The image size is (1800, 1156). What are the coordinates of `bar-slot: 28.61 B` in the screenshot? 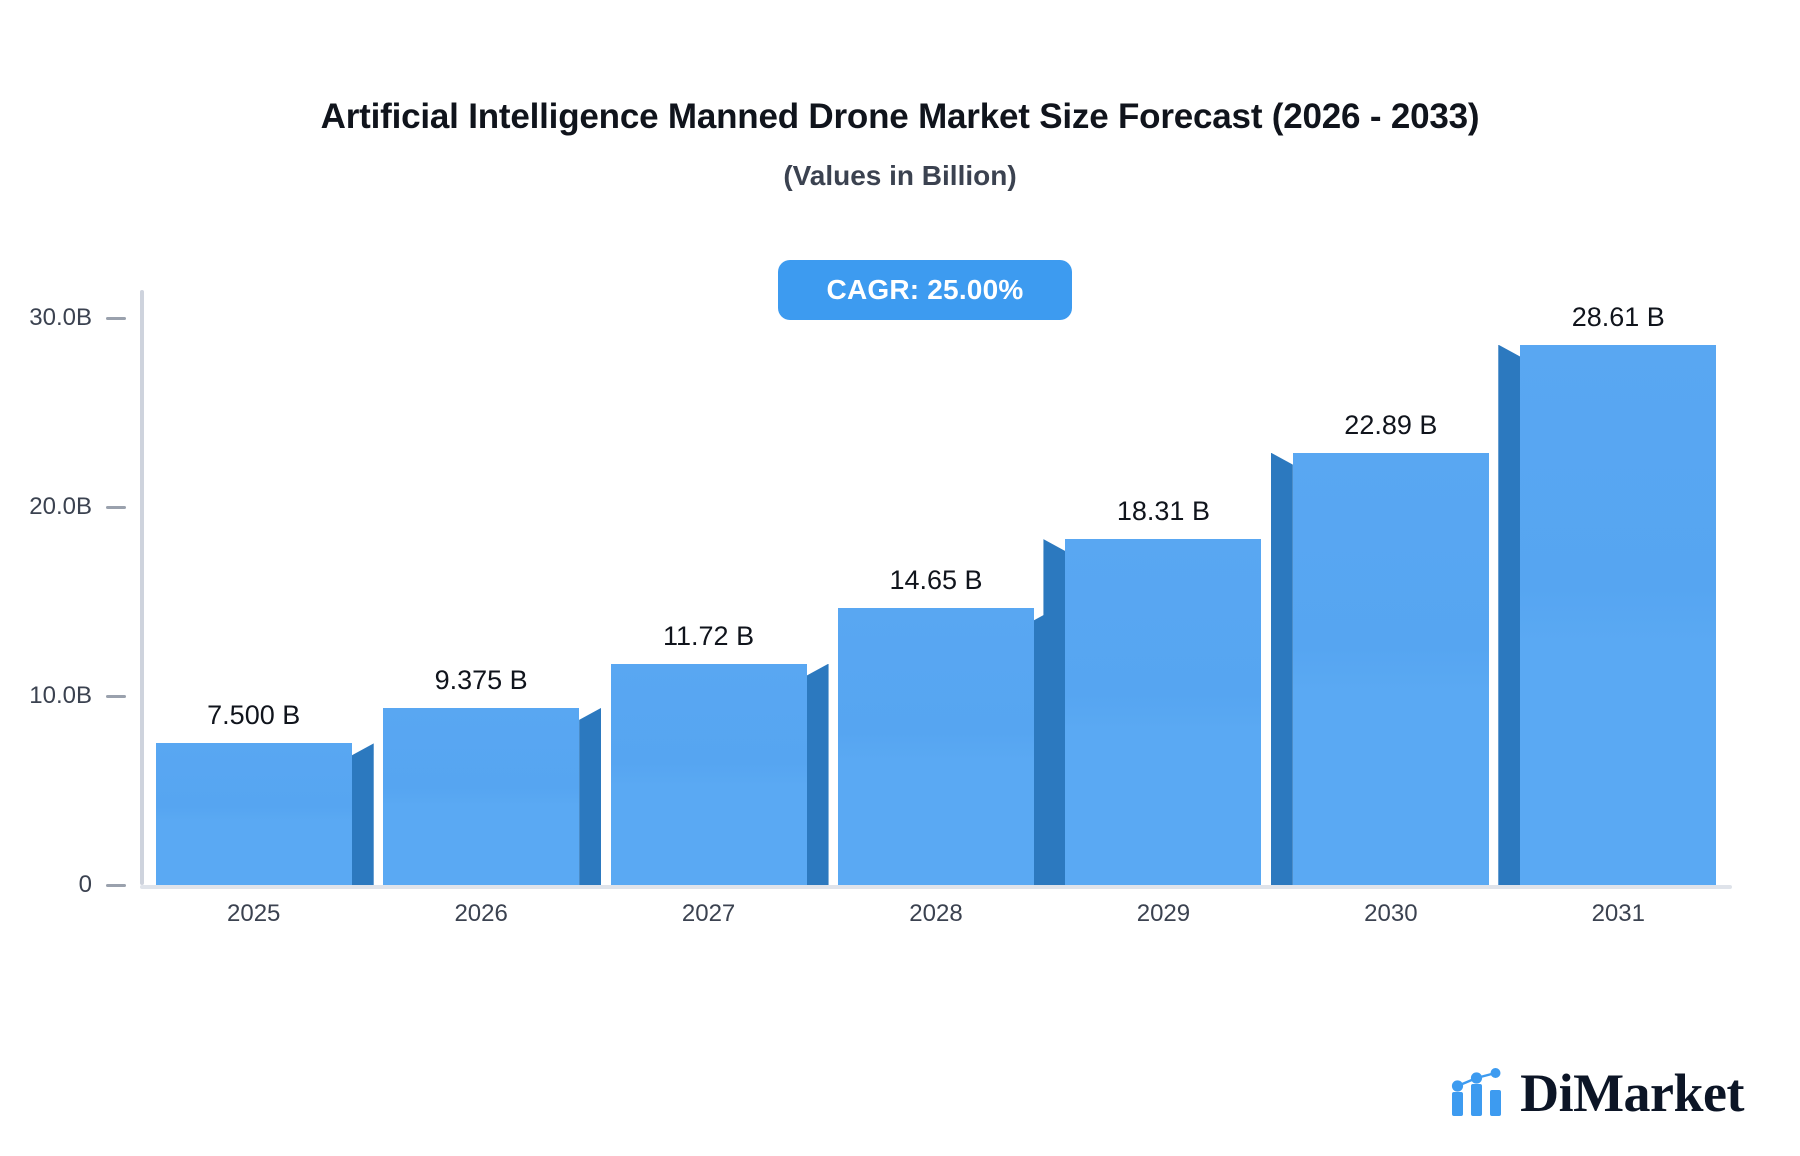 It's located at (1607, 587).